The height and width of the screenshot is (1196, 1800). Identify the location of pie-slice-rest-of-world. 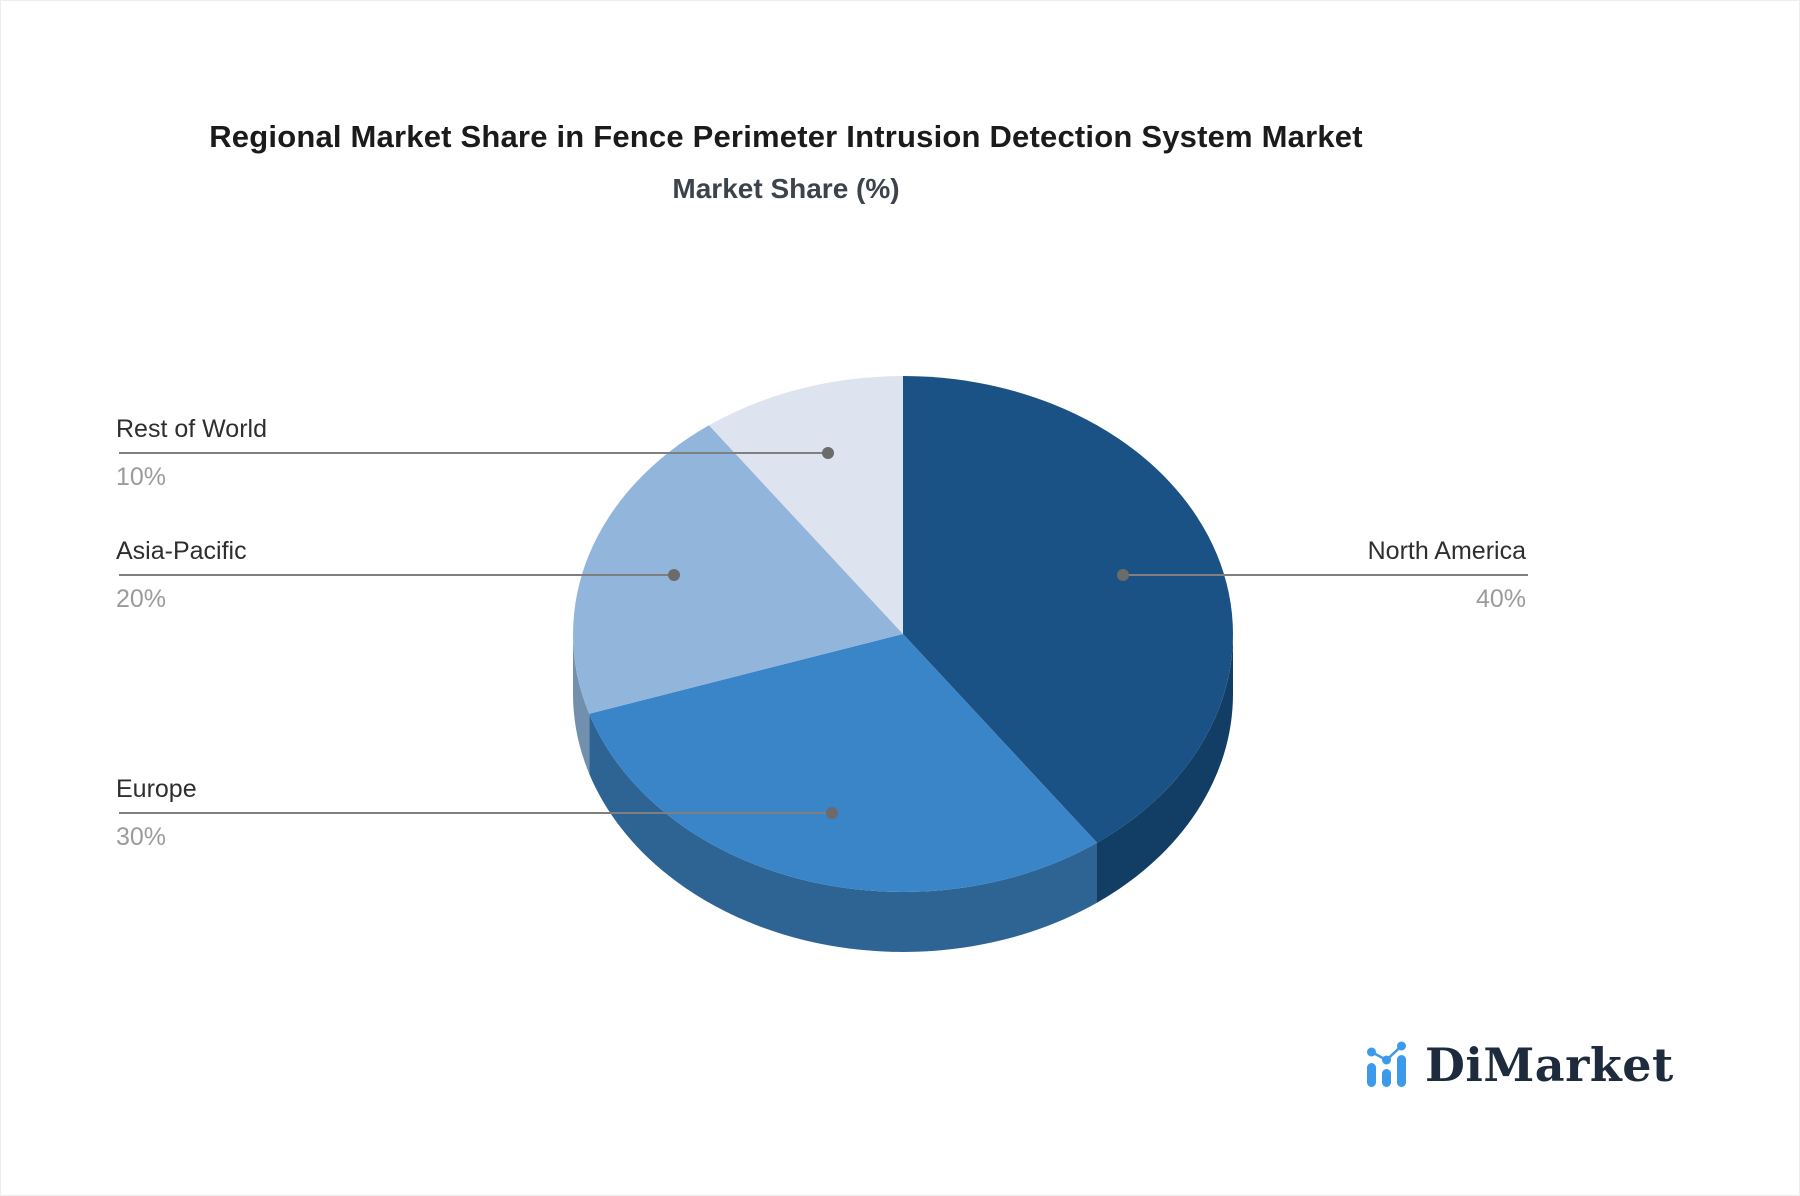
(806, 505).